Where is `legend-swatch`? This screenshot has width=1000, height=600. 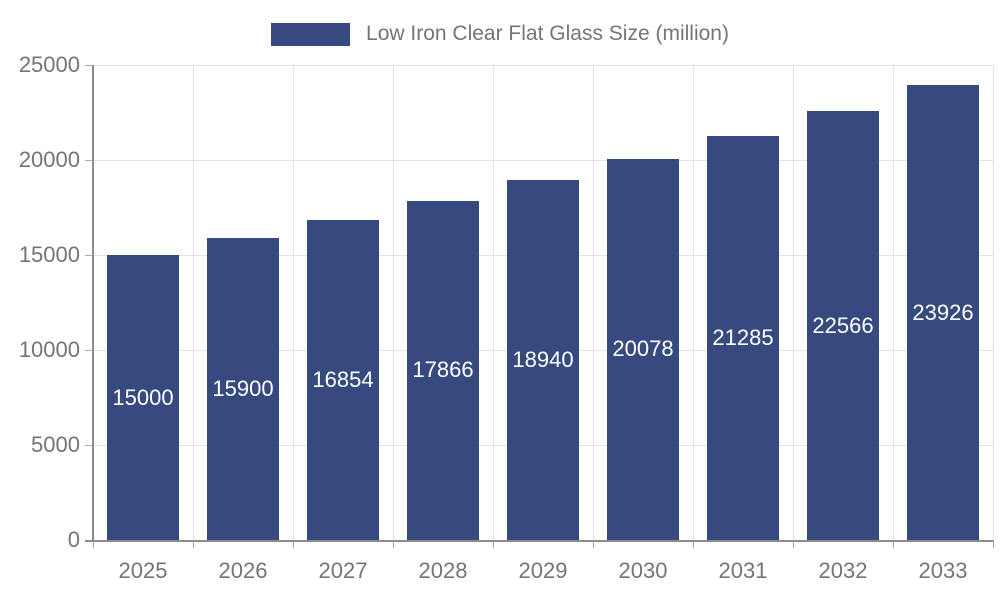
legend-swatch is located at coordinates (311, 34).